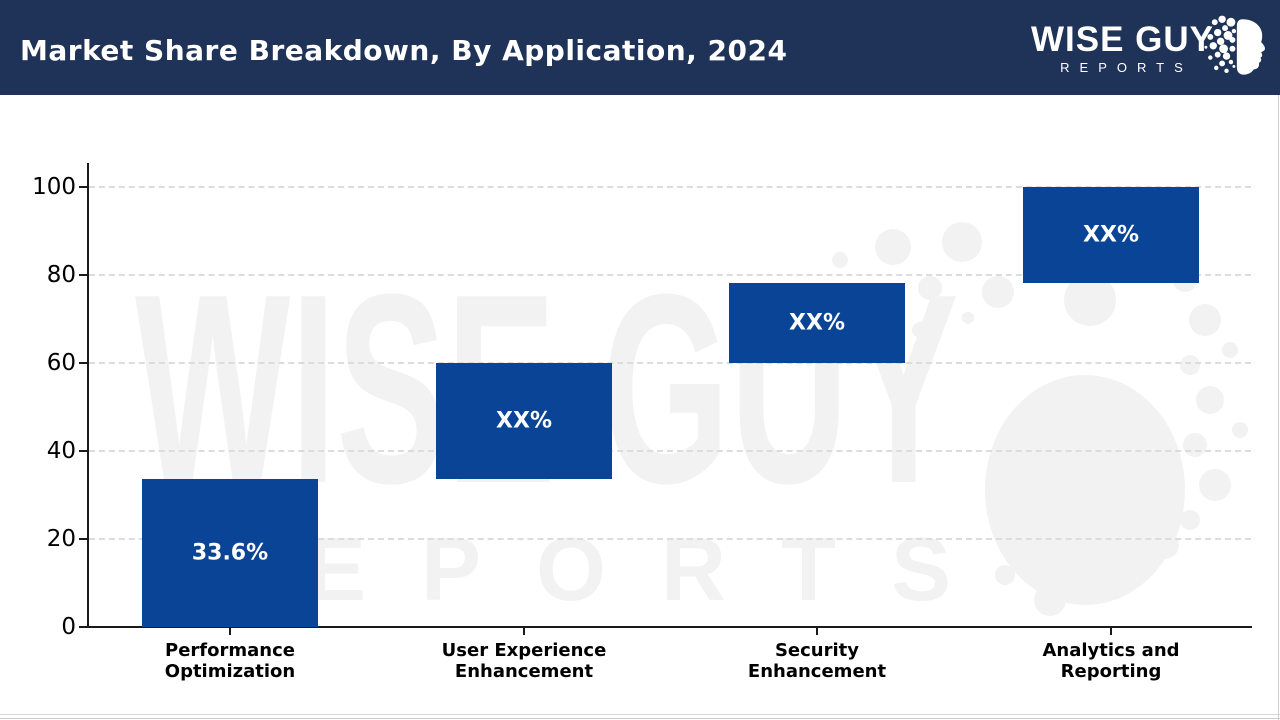  I want to click on y-axis-label: 20, so click(61, 539).